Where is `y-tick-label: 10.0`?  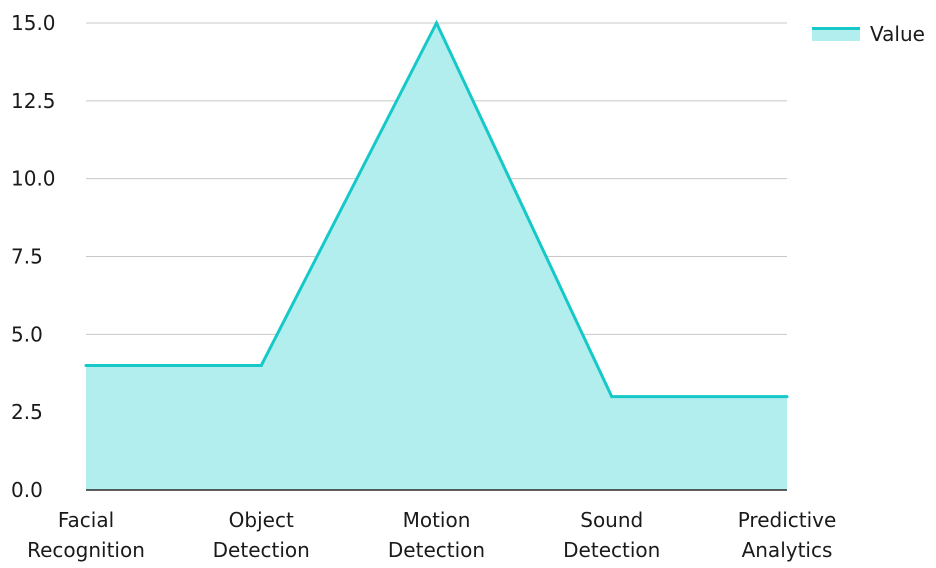 y-tick-label: 10.0 is located at coordinates (33, 179).